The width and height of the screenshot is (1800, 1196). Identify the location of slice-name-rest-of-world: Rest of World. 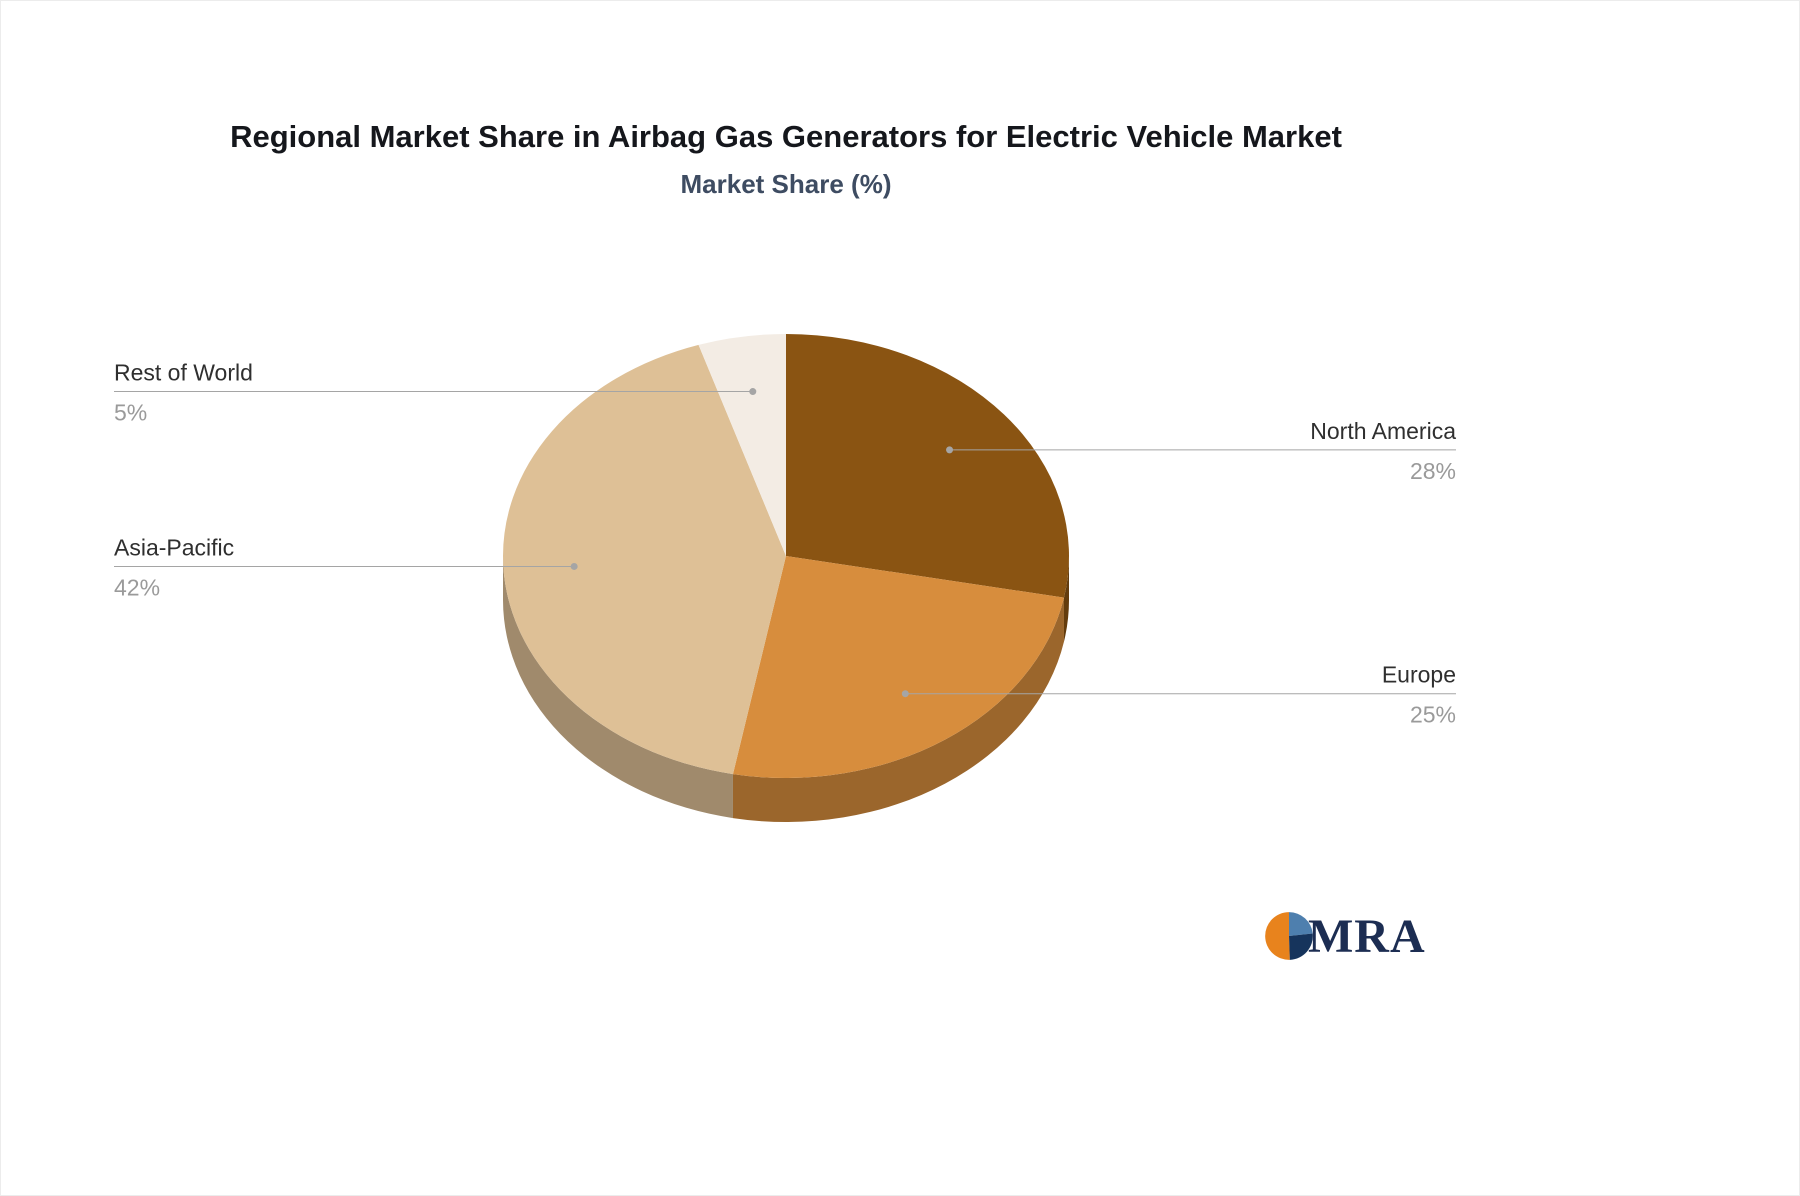
(183, 373).